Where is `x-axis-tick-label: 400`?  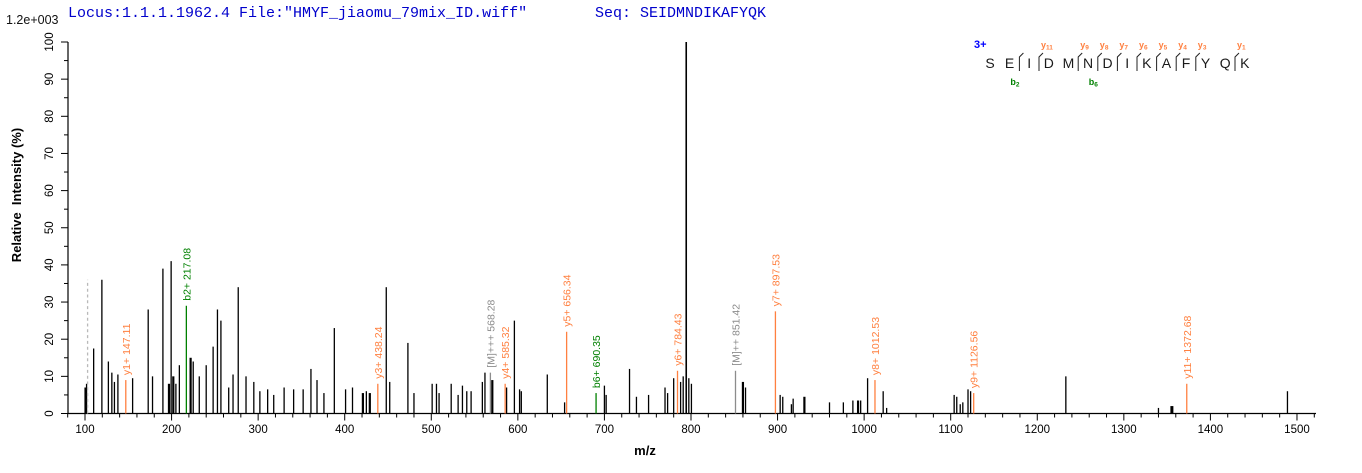
x-axis-tick-label: 400 is located at coordinates (344, 430).